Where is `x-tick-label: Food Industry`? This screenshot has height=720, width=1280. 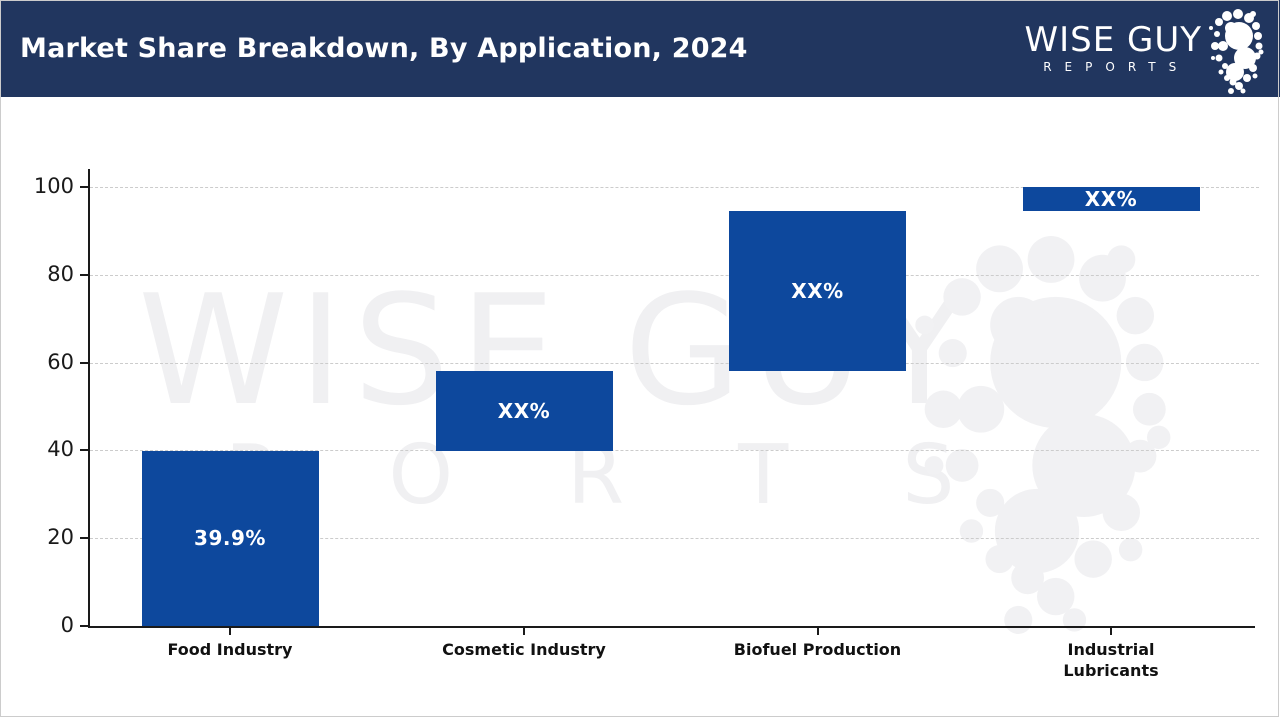 x-tick-label: Food Industry is located at coordinates (230, 649).